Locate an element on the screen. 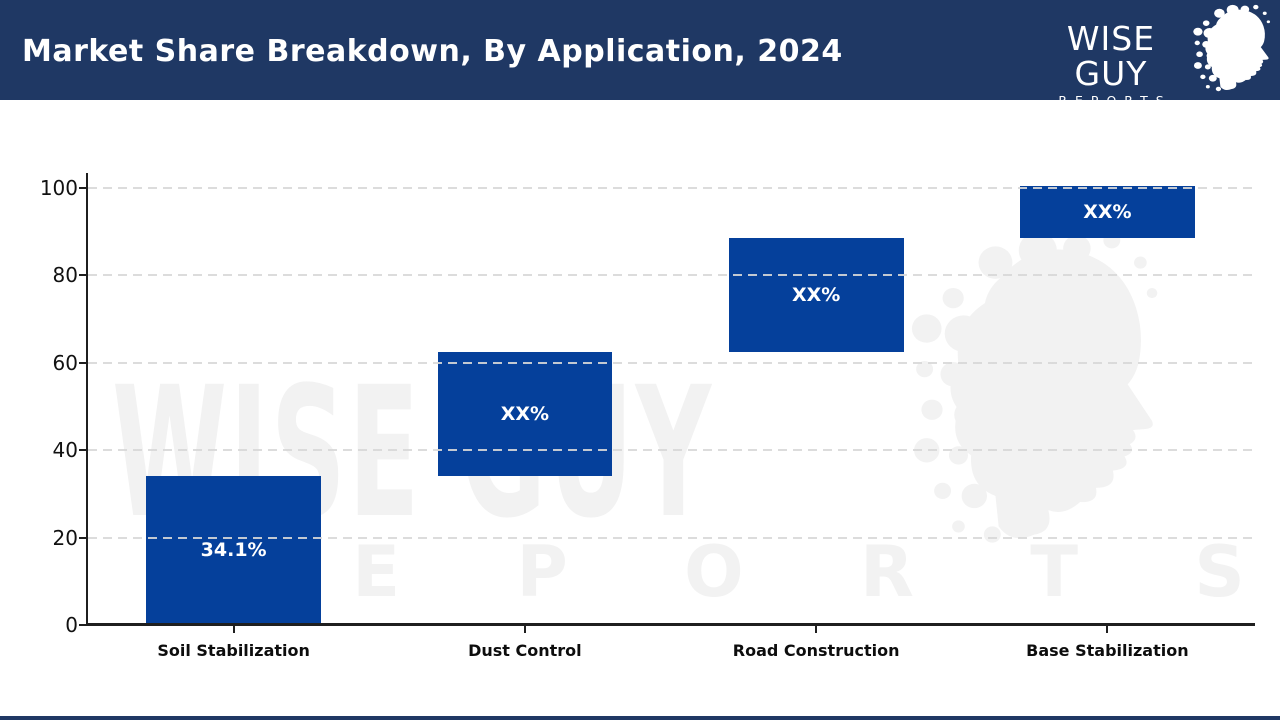 The height and width of the screenshot is (720, 1280). brand-logo-subtitle: REPORTS is located at coordinates (1115, 101).